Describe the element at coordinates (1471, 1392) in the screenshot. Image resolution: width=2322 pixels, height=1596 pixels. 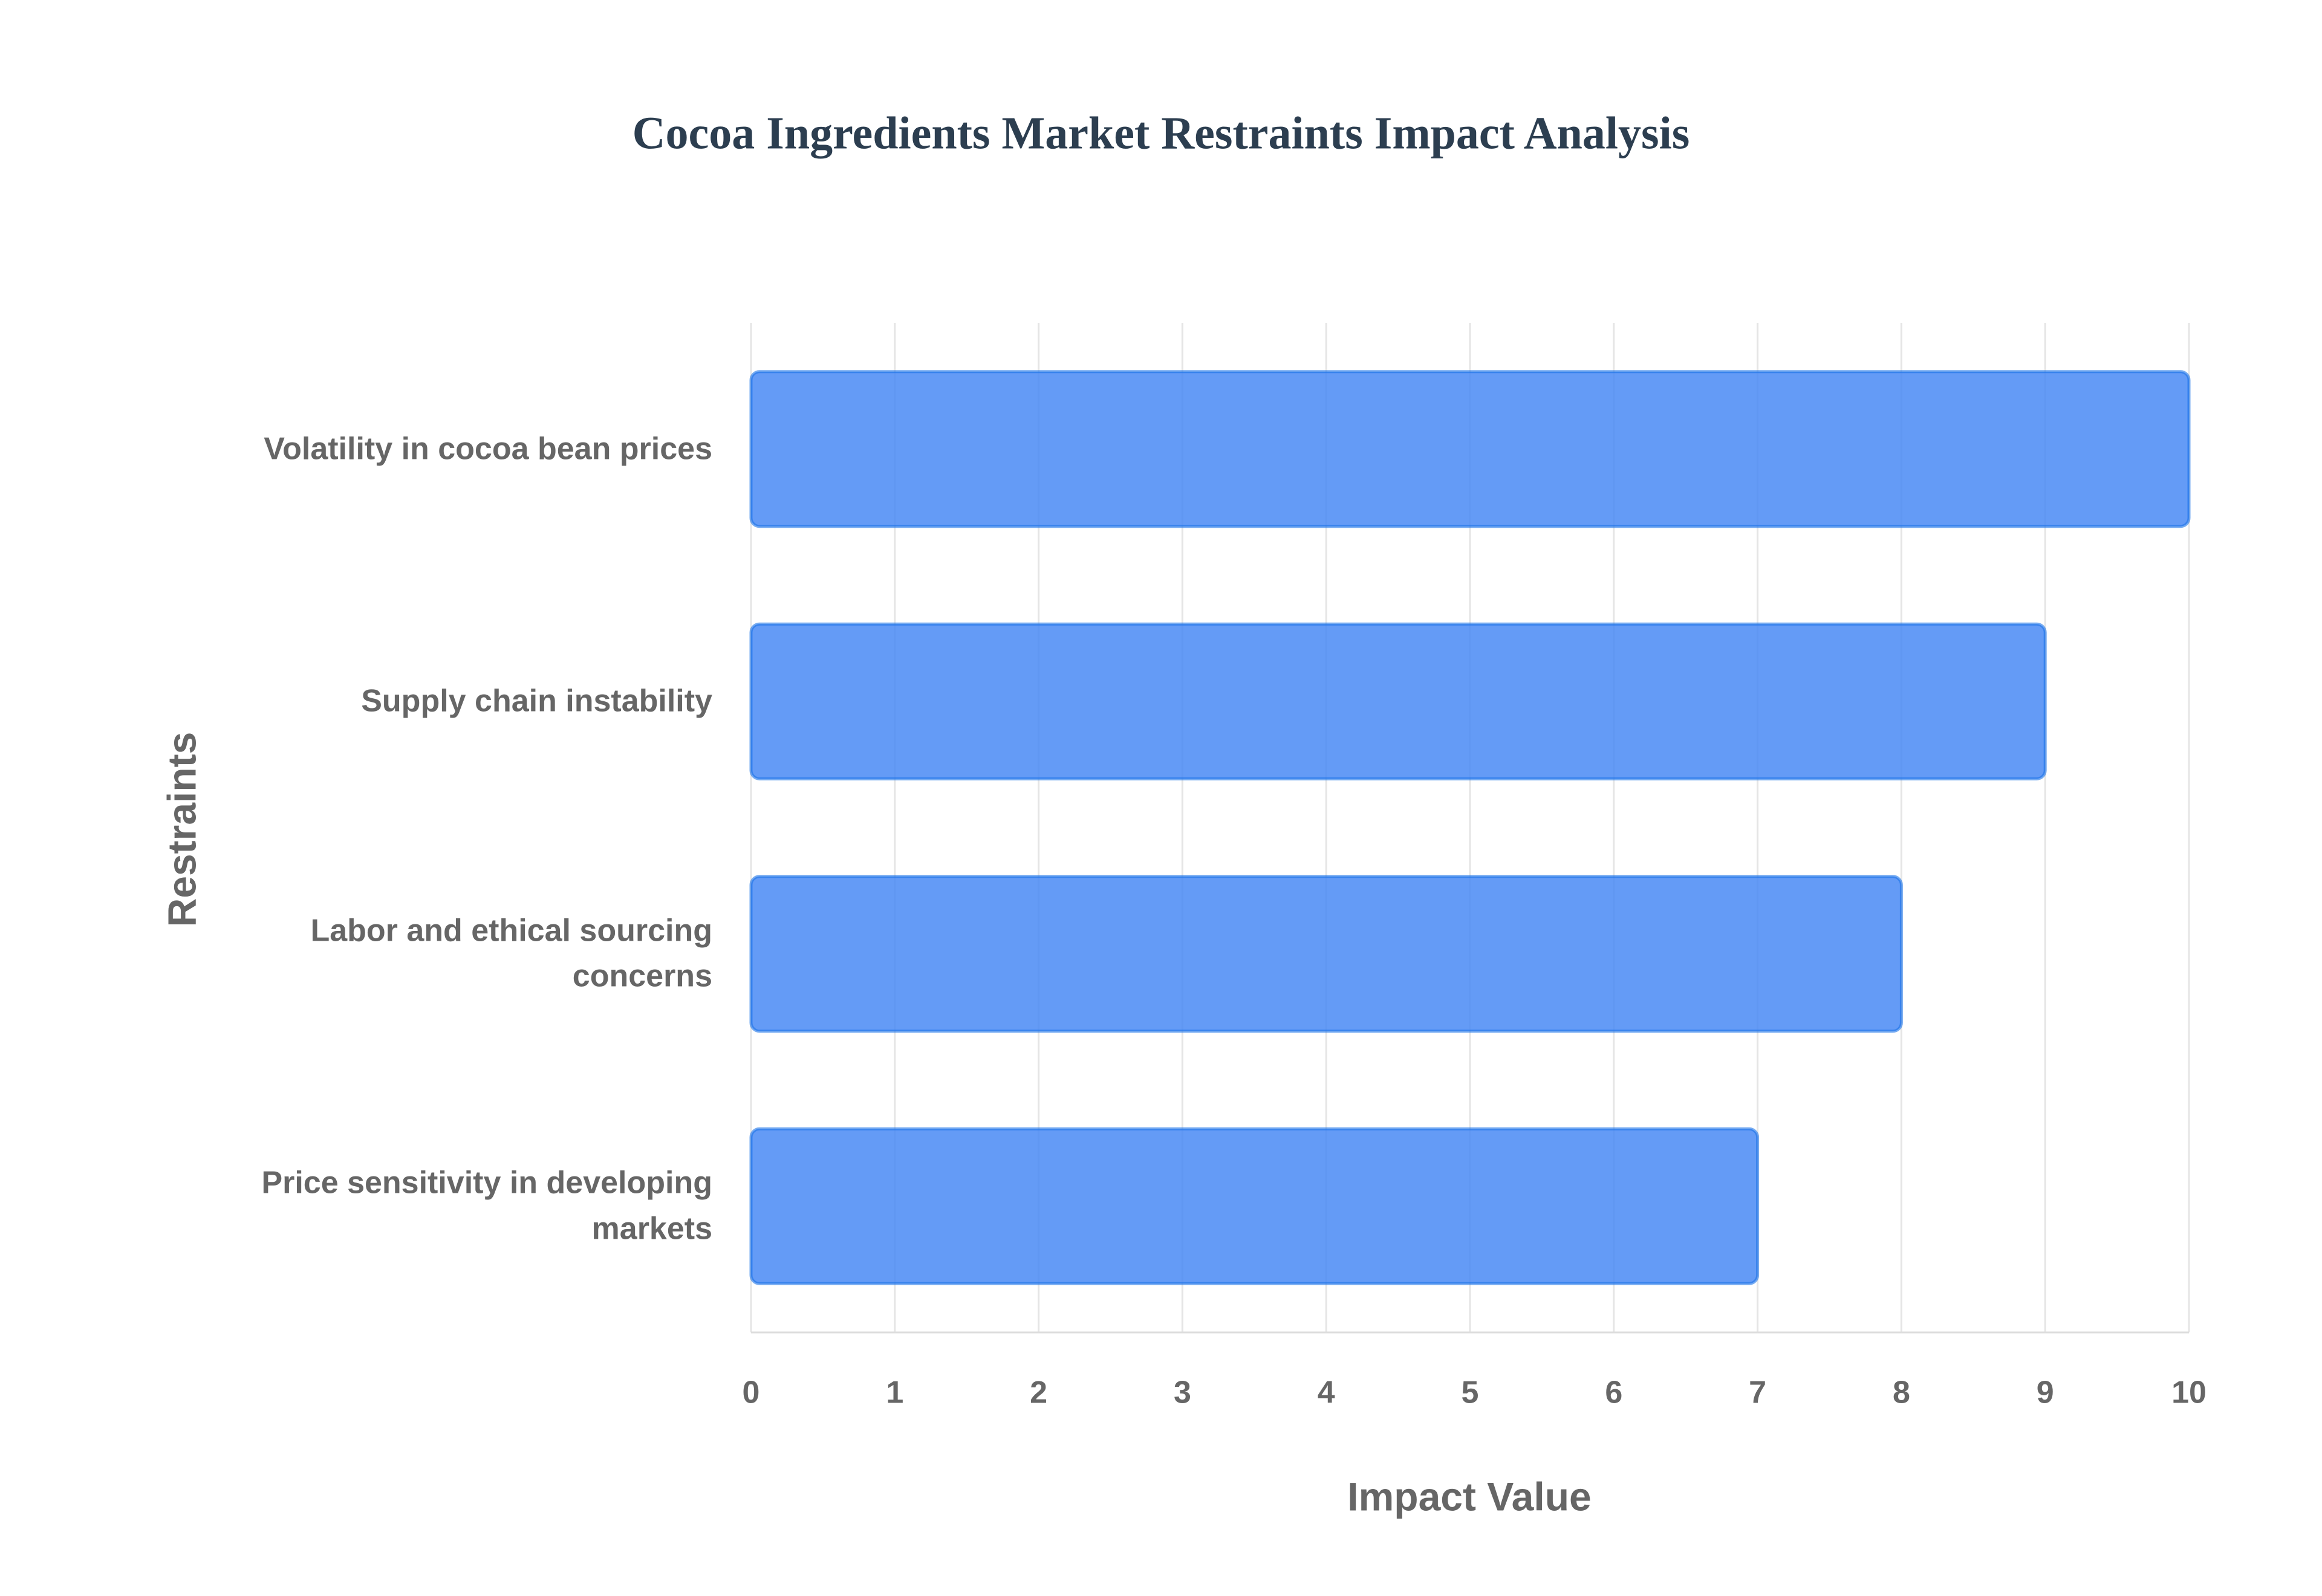
I see `x-tick-label: 5` at that location.